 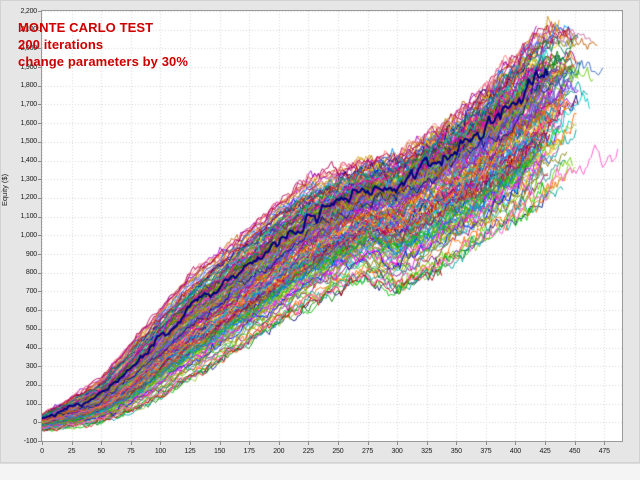 What do you see at coordinates (31, 310) in the screenshot?
I see `y-axis-tick-label: 600` at bounding box center [31, 310].